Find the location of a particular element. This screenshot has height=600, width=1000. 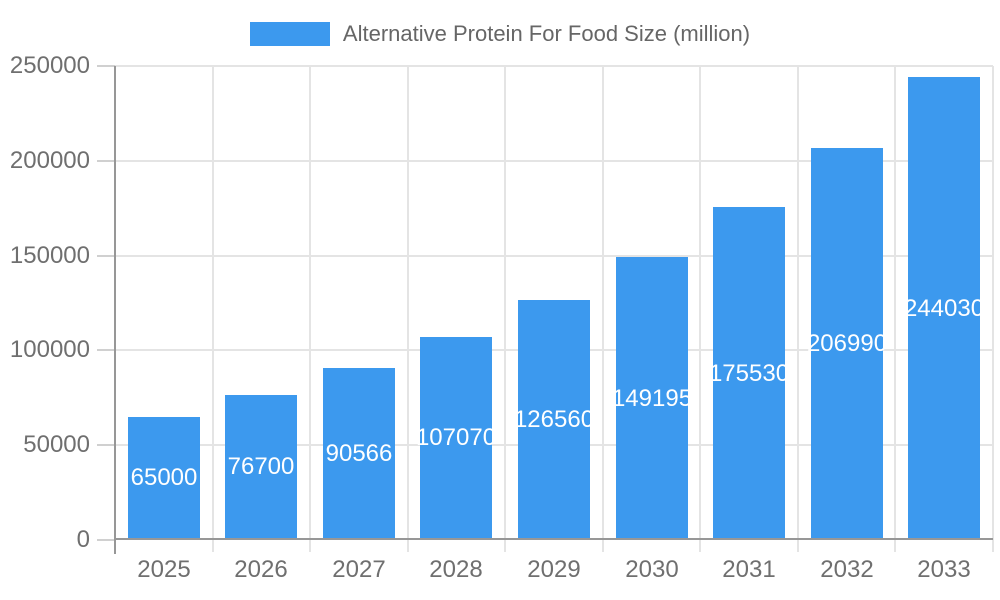

bar-value-label: 65000 is located at coordinates (164, 477).